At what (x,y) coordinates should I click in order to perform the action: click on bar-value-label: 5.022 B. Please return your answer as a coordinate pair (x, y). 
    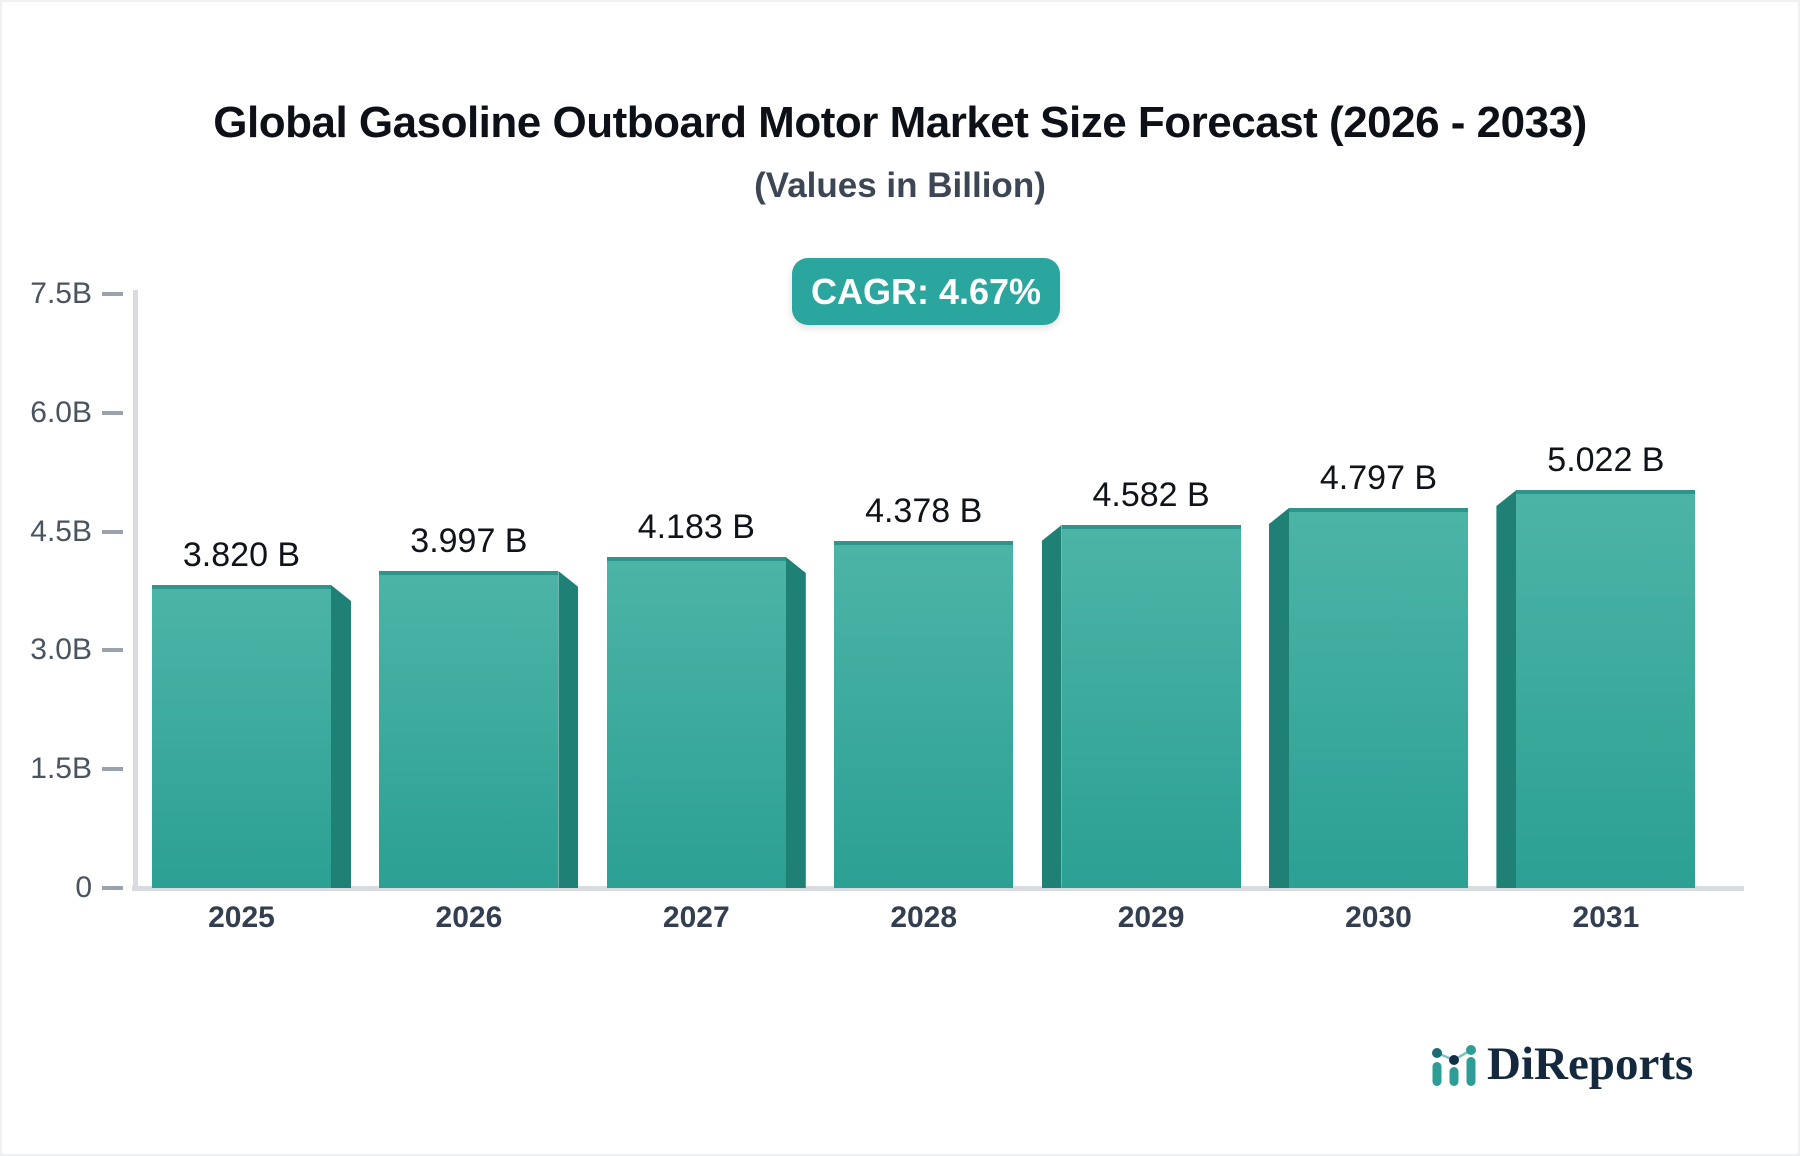
    Looking at the image, I should click on (1606, 460).